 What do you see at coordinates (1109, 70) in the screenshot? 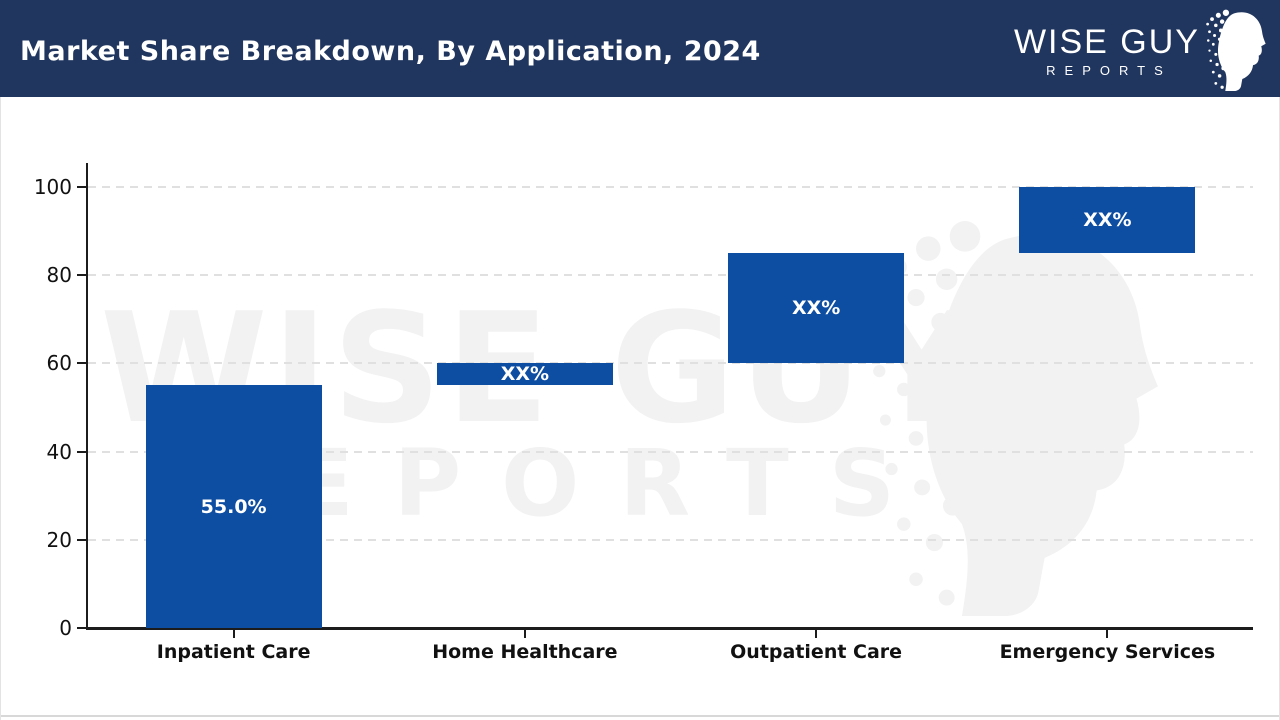
I see `logo-subtext: REPORTS` at bounding box center [1109, 70].